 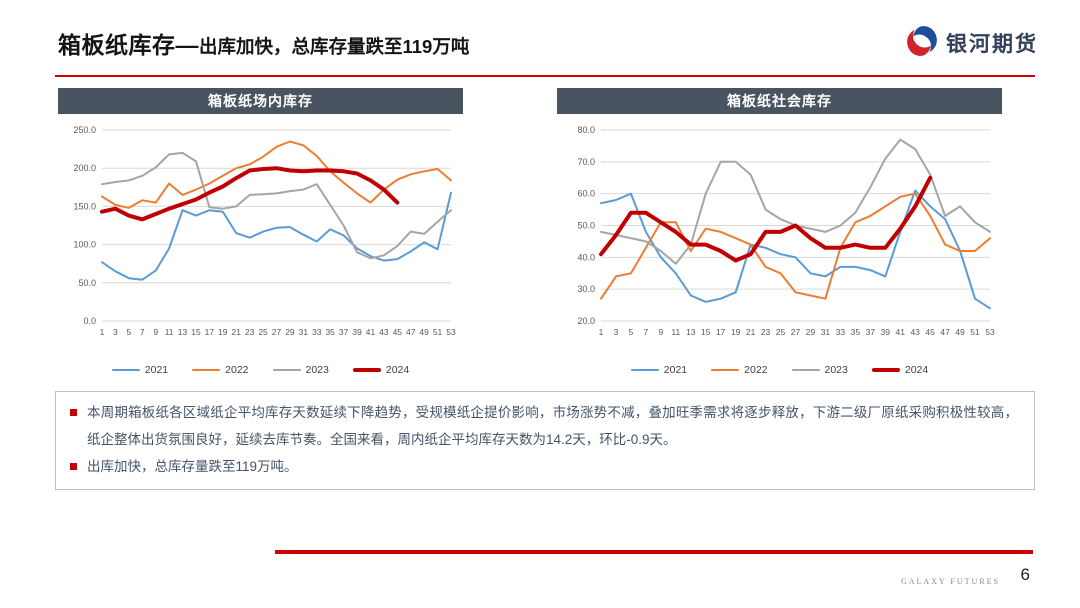 What do you see at coordinates (586, 130) in the screenshot?
I see `y-axis-tick-label: 80.0` at bounding box center [586, 130].